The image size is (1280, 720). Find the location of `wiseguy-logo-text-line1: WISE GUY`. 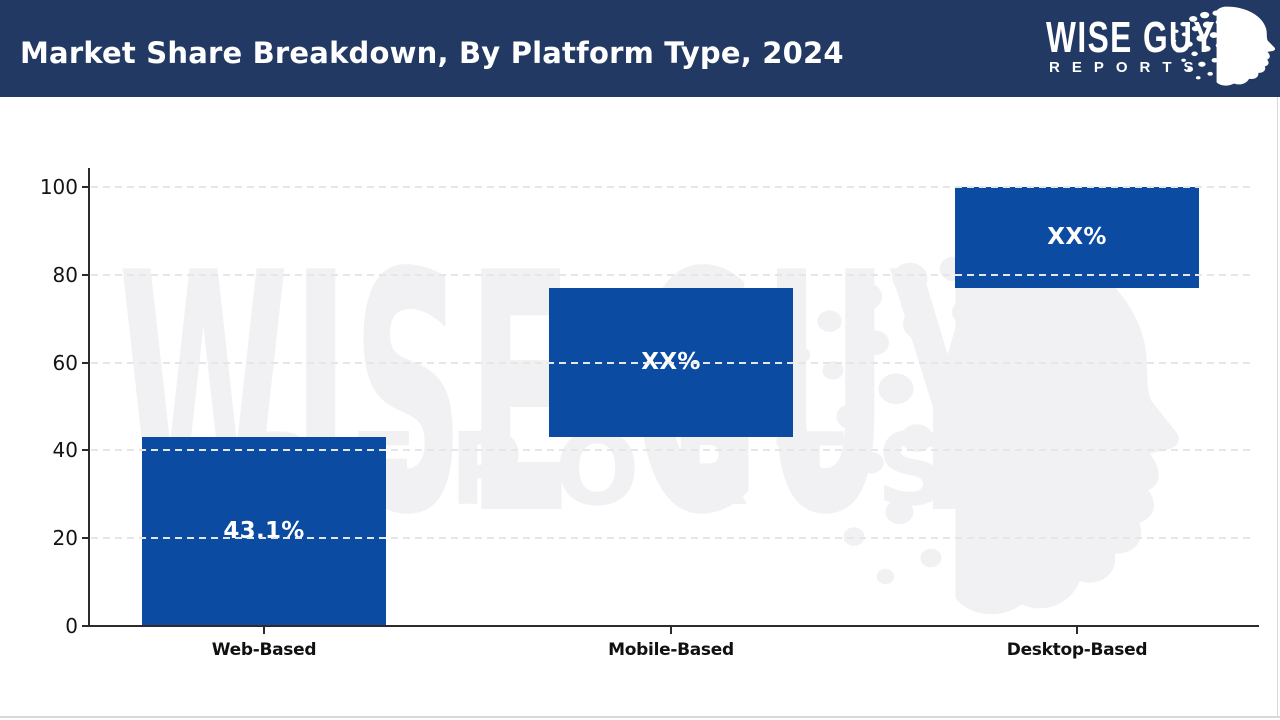

wiseguy-logo-text-line1: WISE GUY is located at coordinates (1131, 37).